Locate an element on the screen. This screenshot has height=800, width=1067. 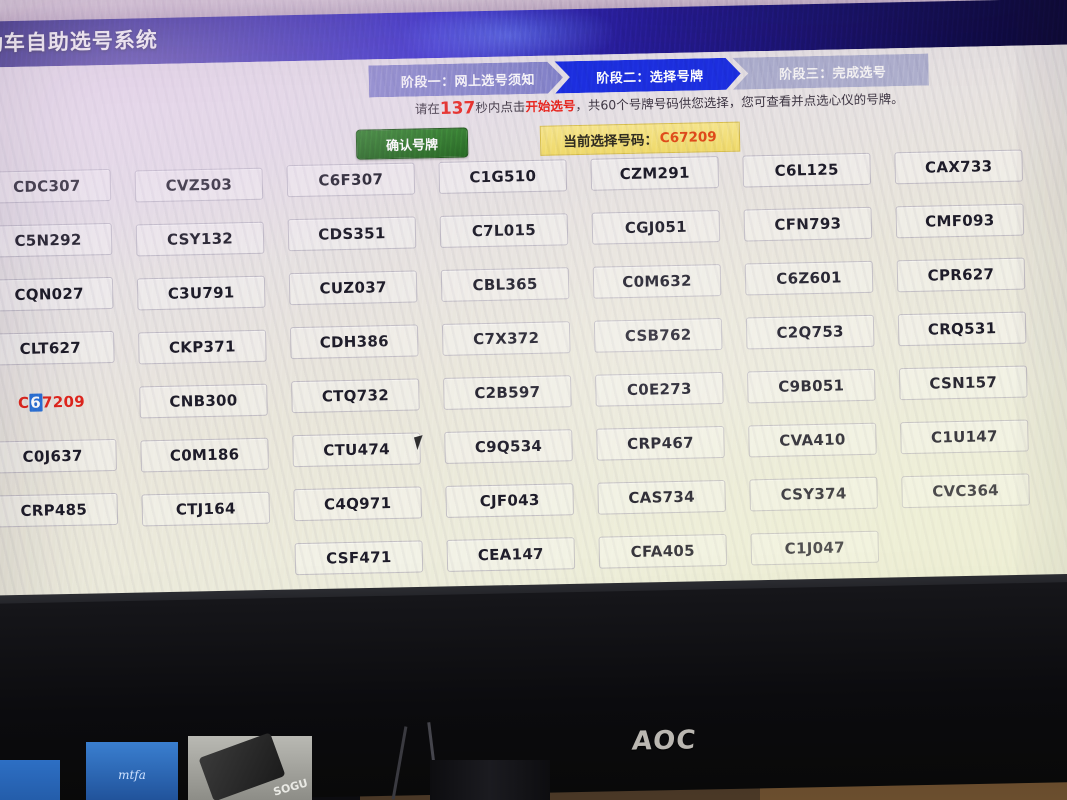
plate-option: CLT627 is located at coordinates (57, 348).